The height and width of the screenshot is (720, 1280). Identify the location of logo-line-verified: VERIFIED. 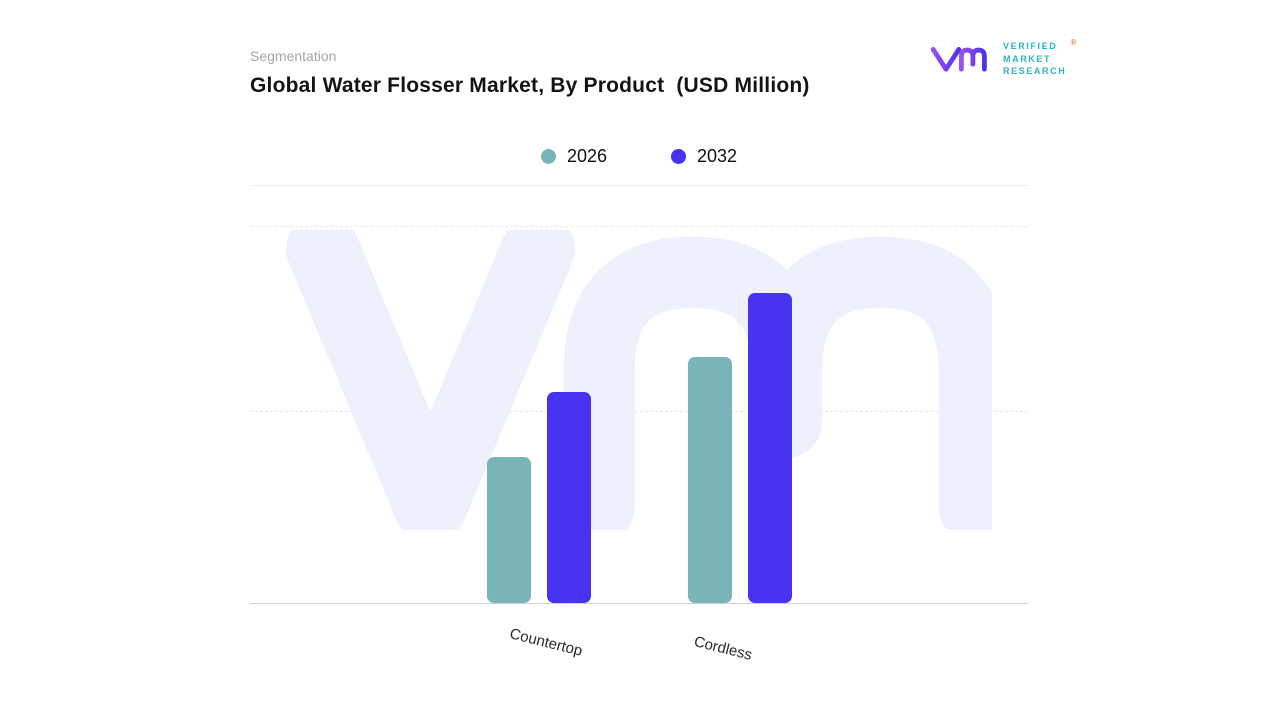
(1030, 46).